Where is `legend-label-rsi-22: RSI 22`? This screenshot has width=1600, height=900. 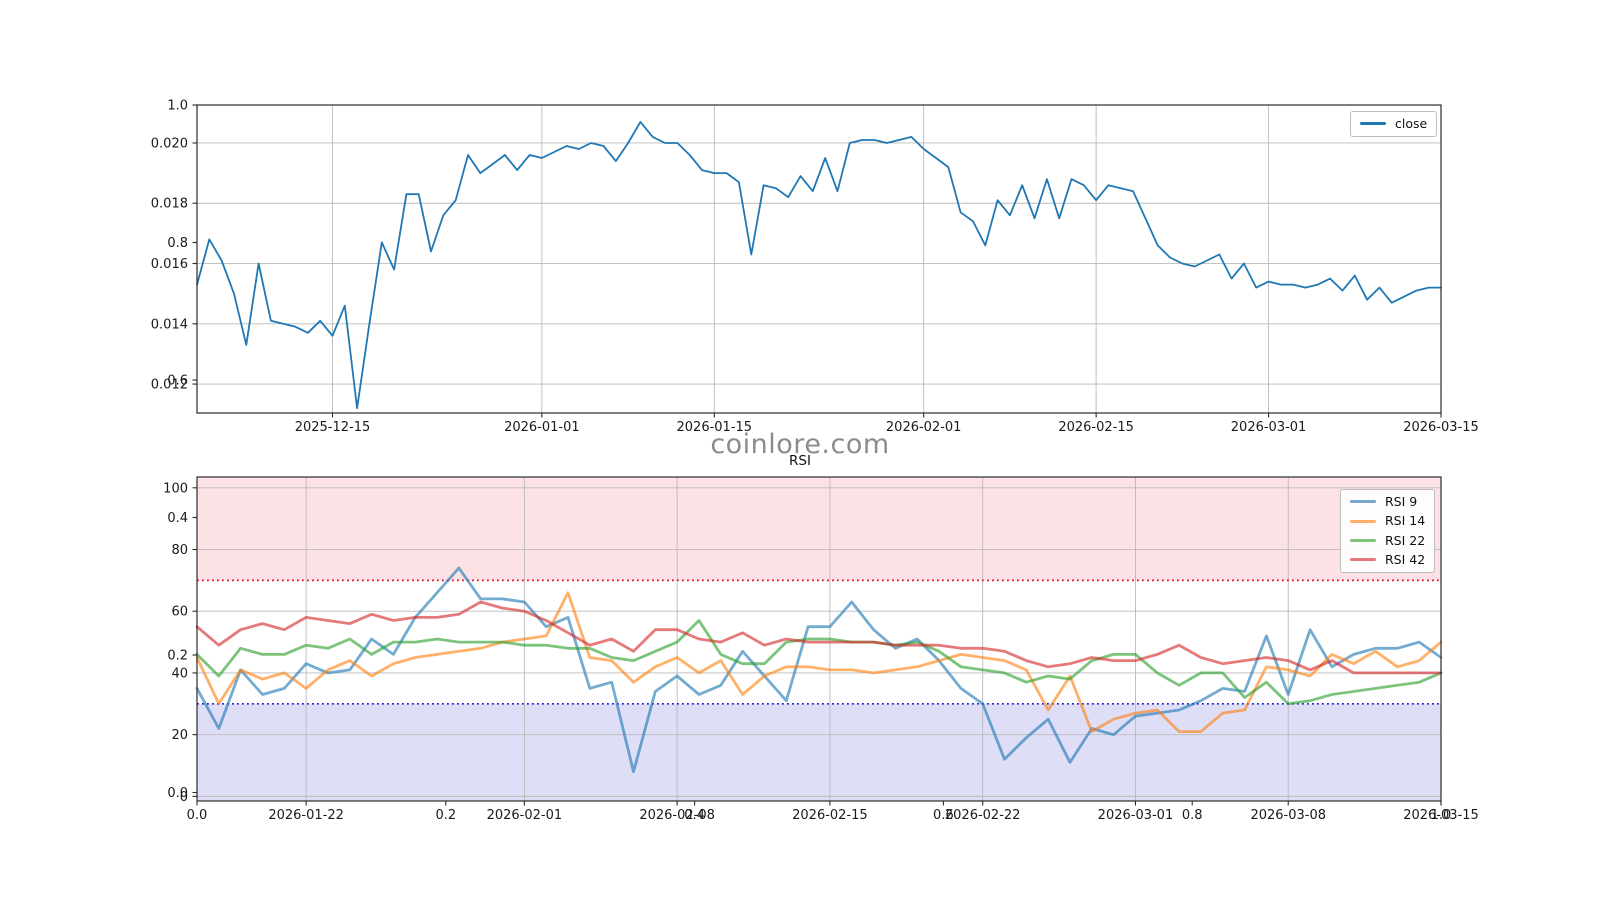
legend-label-rsi-22: RSI 22 is located at coordinates (1405, 540).